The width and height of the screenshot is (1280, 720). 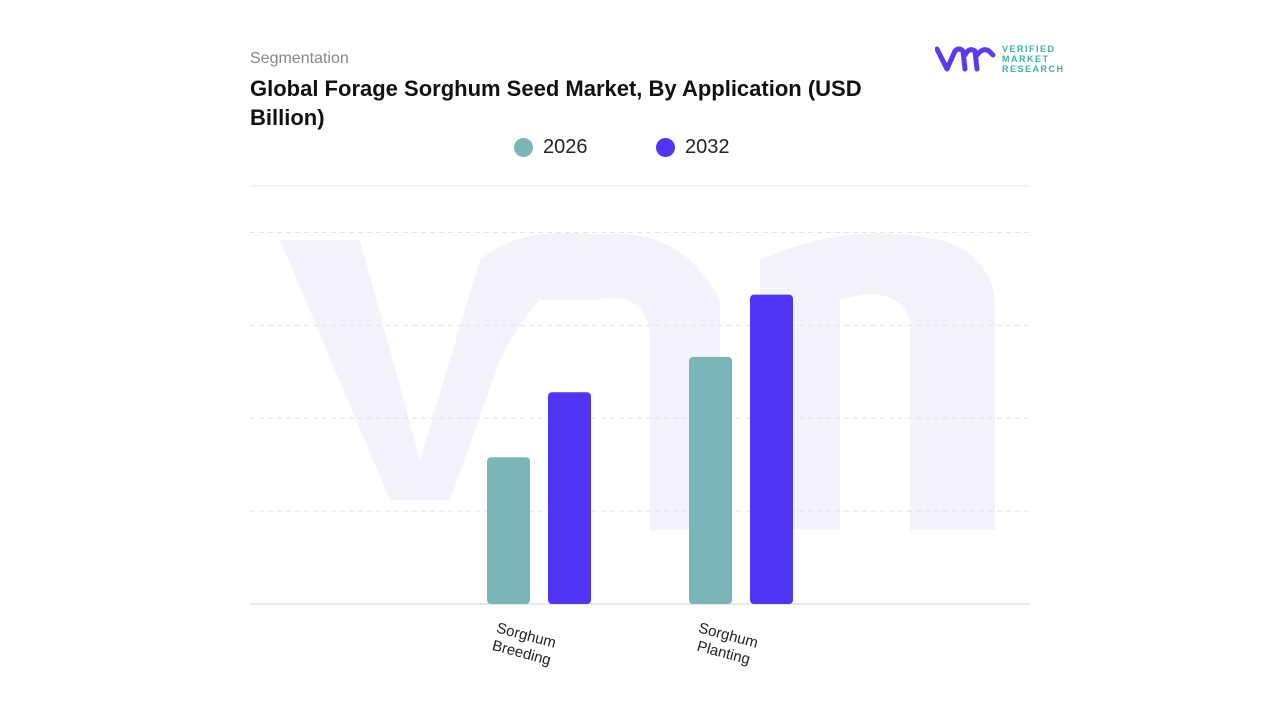 What do you see at coordinates (523, 147) in the screenshot?
I see `legend-swatch-2026` at bounding box center [523, 147].